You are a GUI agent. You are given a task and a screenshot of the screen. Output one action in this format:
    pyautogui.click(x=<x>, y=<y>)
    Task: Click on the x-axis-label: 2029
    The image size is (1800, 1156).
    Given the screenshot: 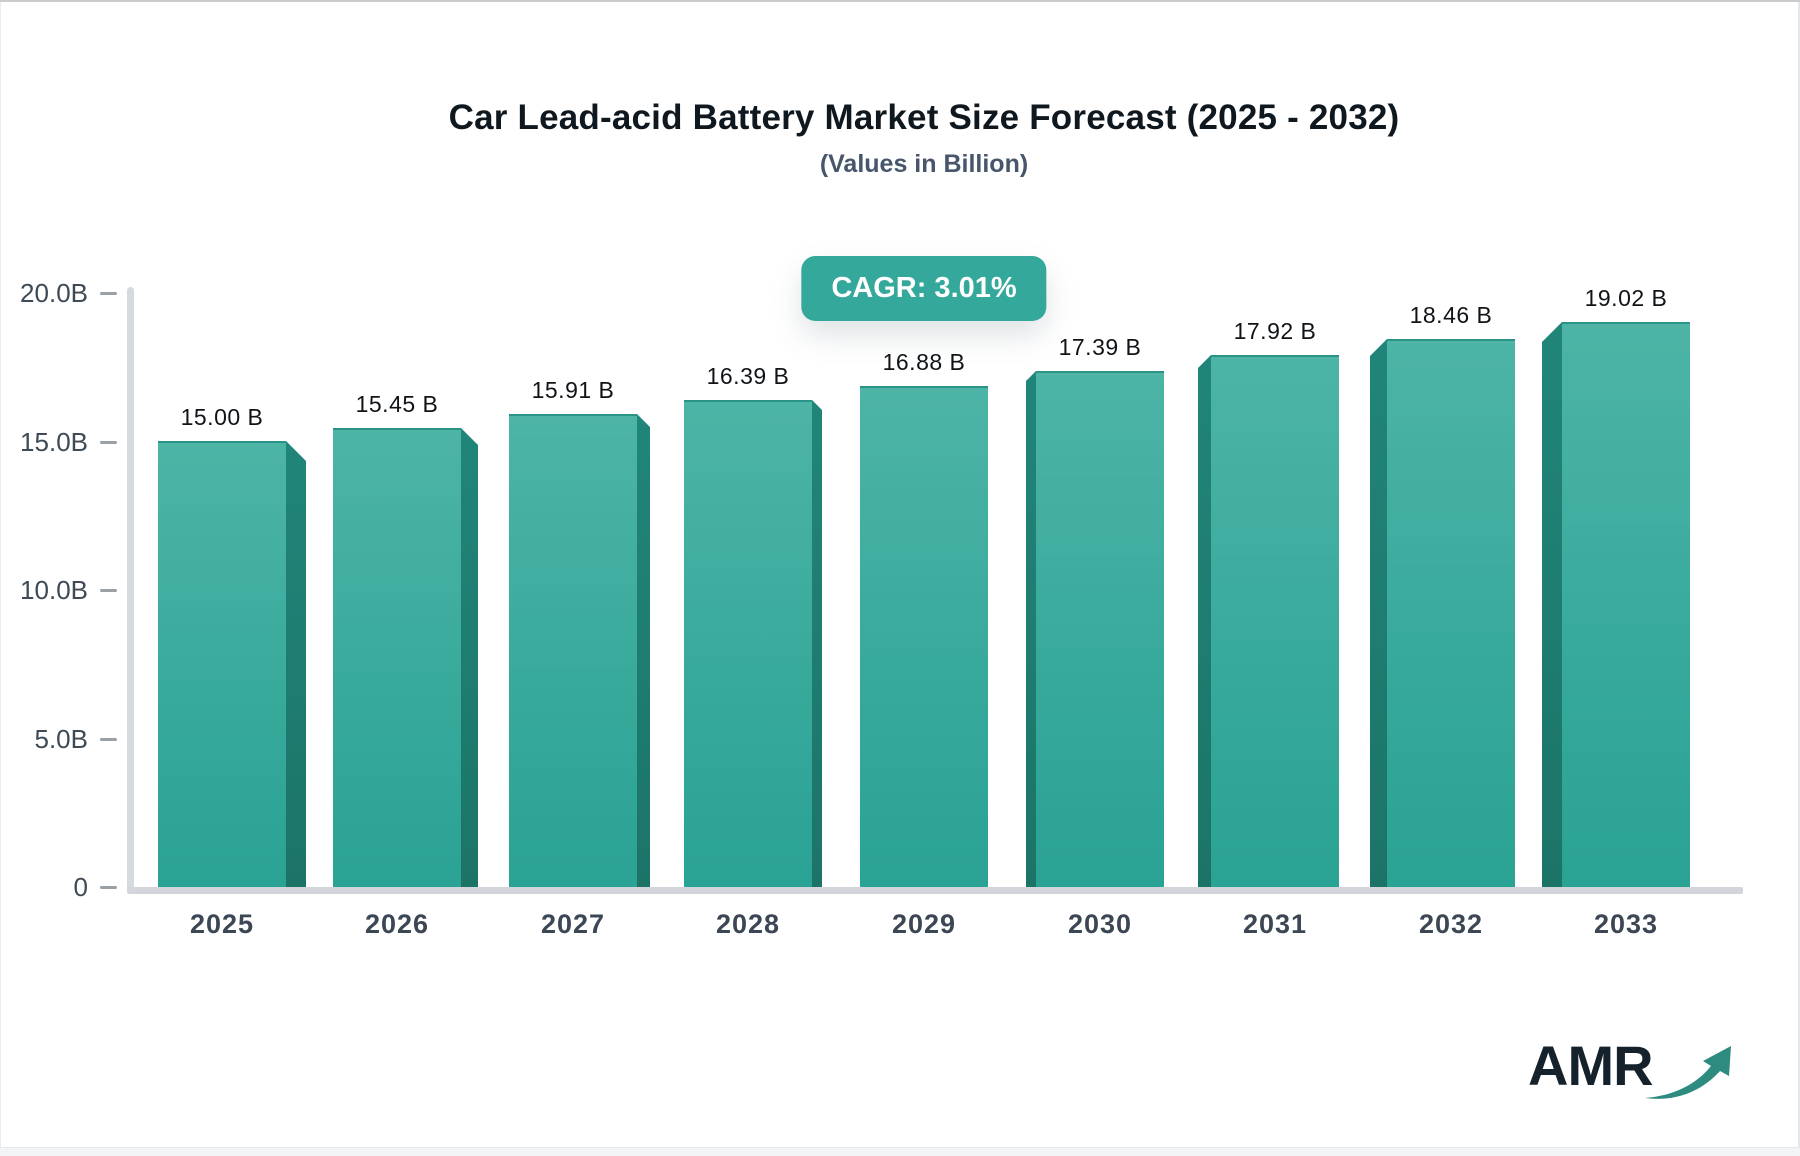 What is the action you would take?
    pyautogui.click(x=924, y=924)
    